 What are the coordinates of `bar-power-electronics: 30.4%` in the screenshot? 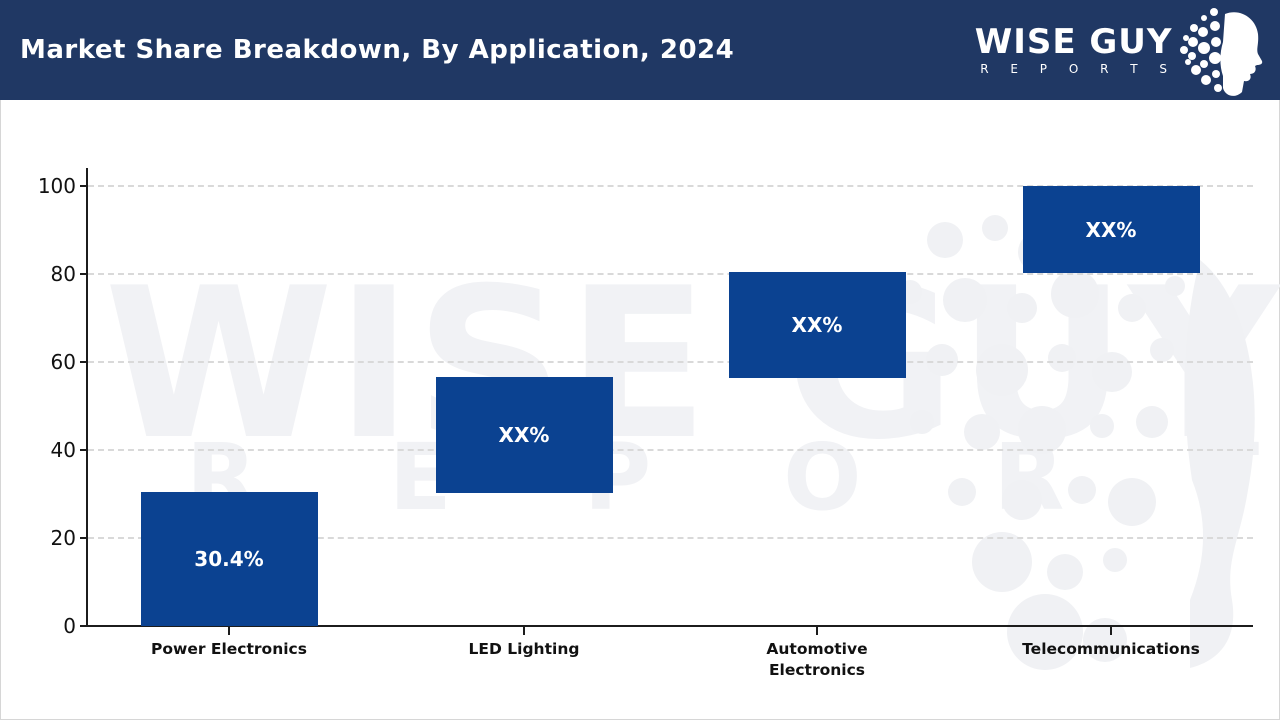 It's located at (229, 559).